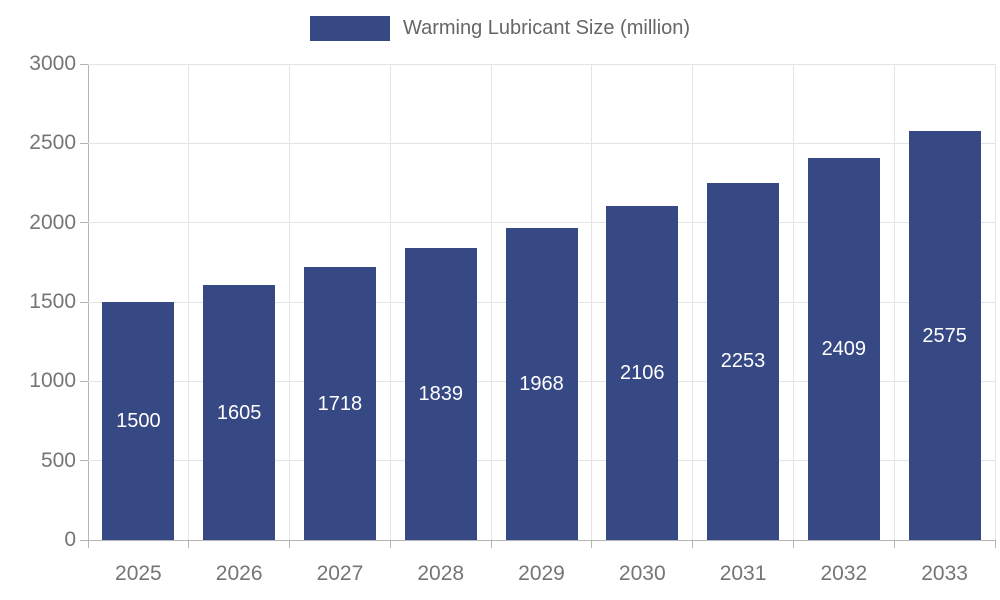  What do you see at coordinates (52, 381) in the screenshot?
I see `y-tick-label-1000: 1000` at bounding box center [52, 381].